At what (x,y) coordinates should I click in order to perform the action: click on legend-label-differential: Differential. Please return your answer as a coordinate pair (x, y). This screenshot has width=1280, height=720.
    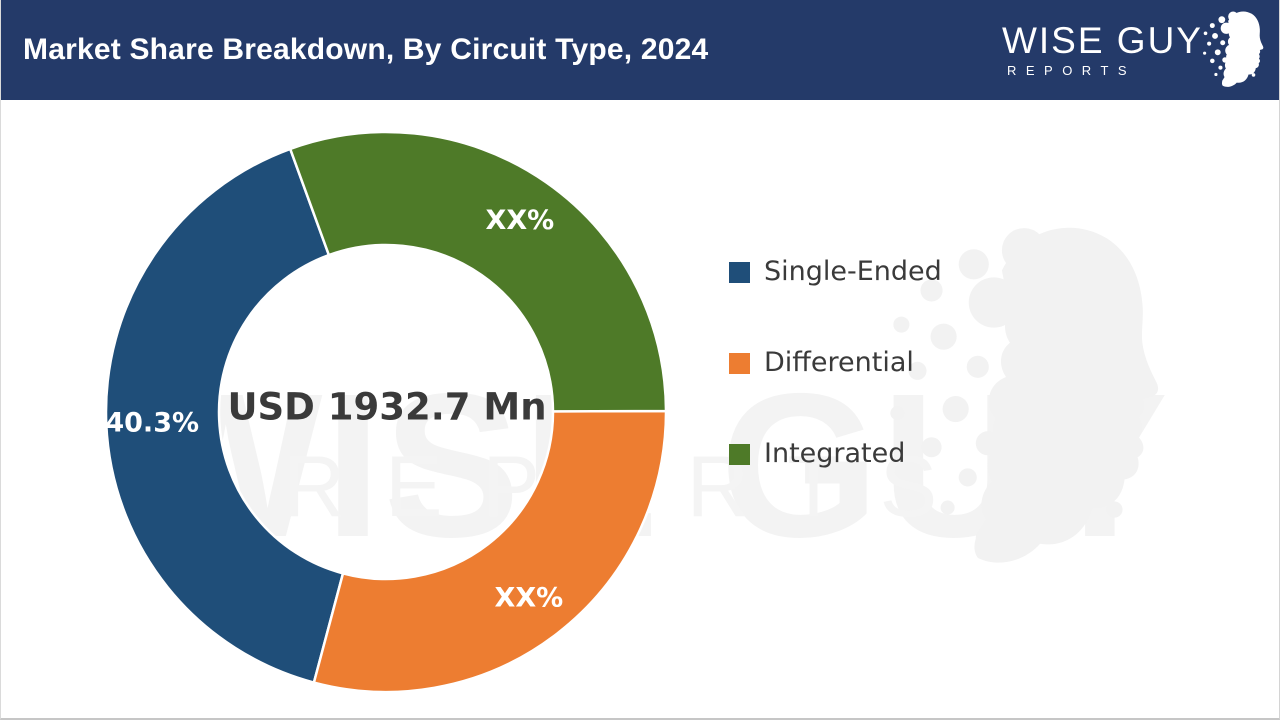
    Looking at the image, I should click on (839, 362).